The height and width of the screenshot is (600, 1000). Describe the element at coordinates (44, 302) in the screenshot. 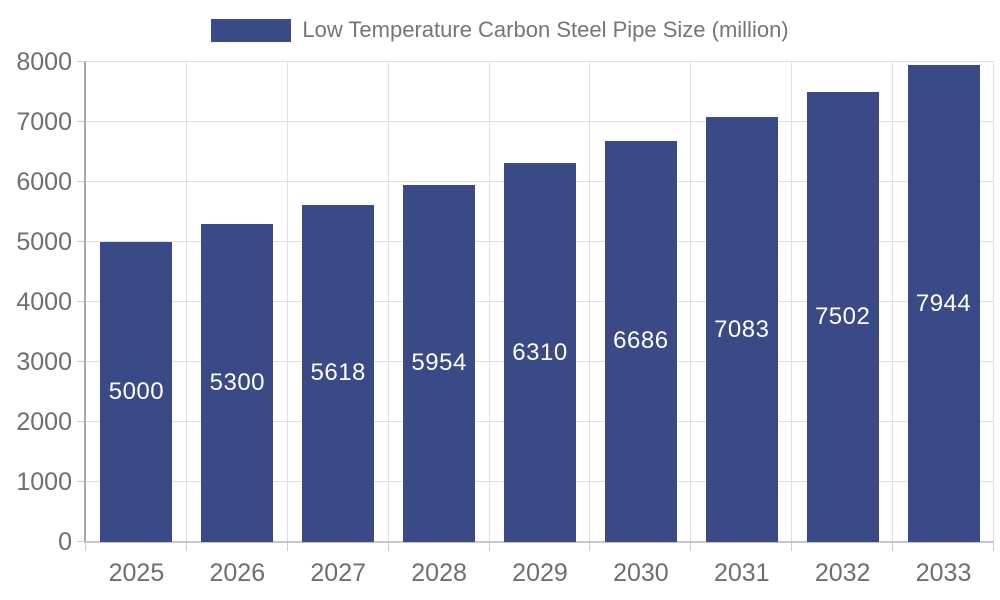

I see `y-axis-label: 4000` at that location.